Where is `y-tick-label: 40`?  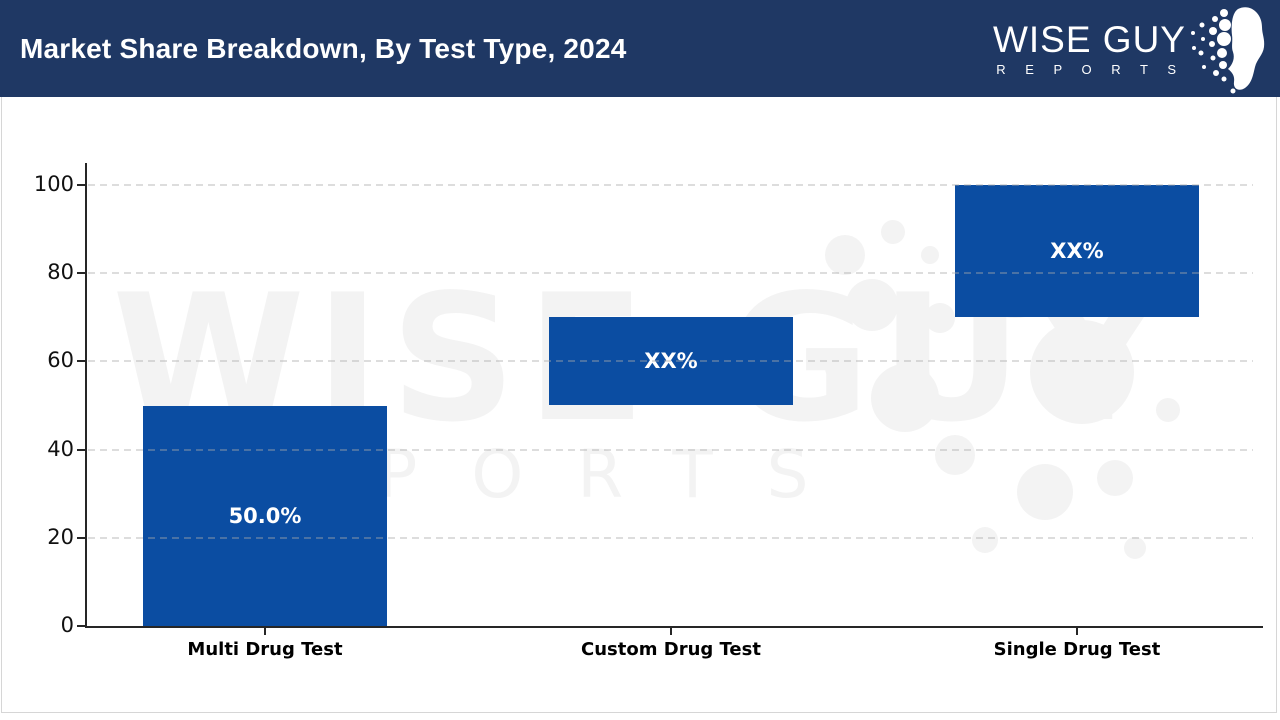
y-tick-label: 40 is located at coordinates (60, 448).